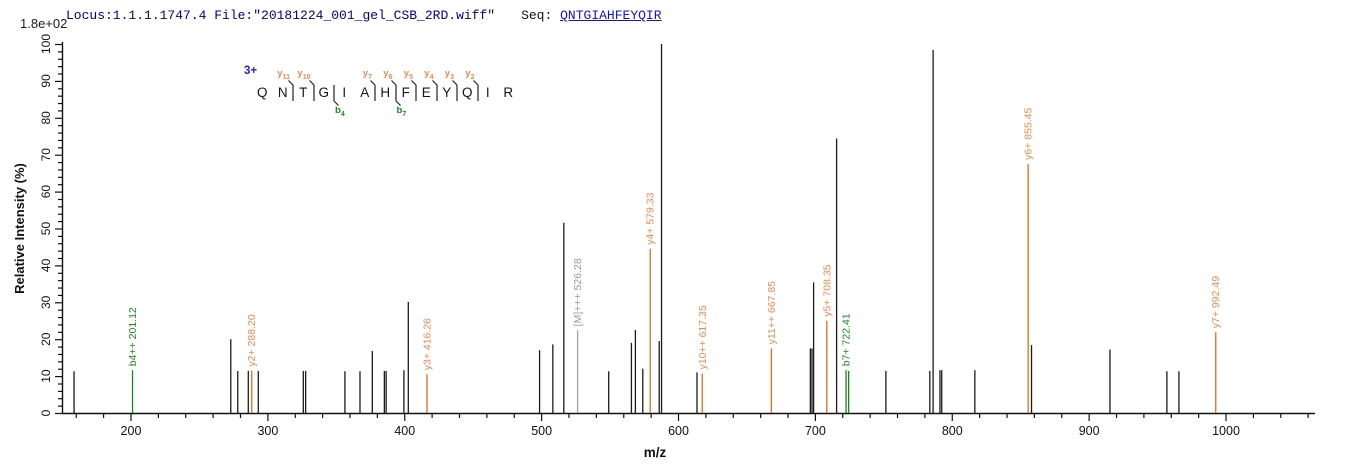 The width and height of the screenshot is (1362, 473). Describe the element at coordinates (46, 376) in the screenshot. I see `y-tick-label: 10` at that location.